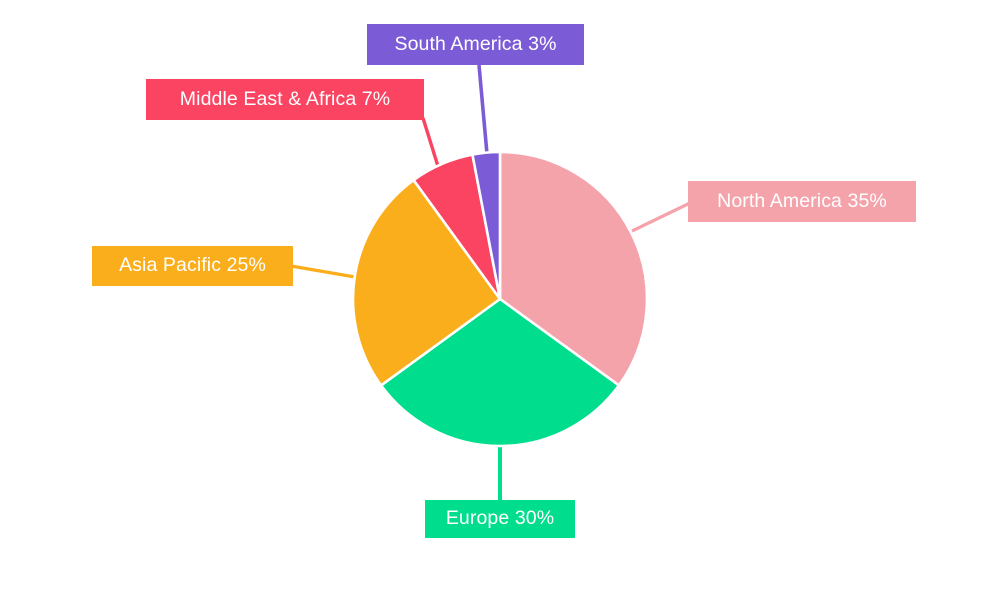 Image resolution: width=1000 pixels, height=600 pixels. What do you see at coordinates (486, 225) in the screenshot?
I see `pie-slice-south-america` at bounding box center [486, 225].